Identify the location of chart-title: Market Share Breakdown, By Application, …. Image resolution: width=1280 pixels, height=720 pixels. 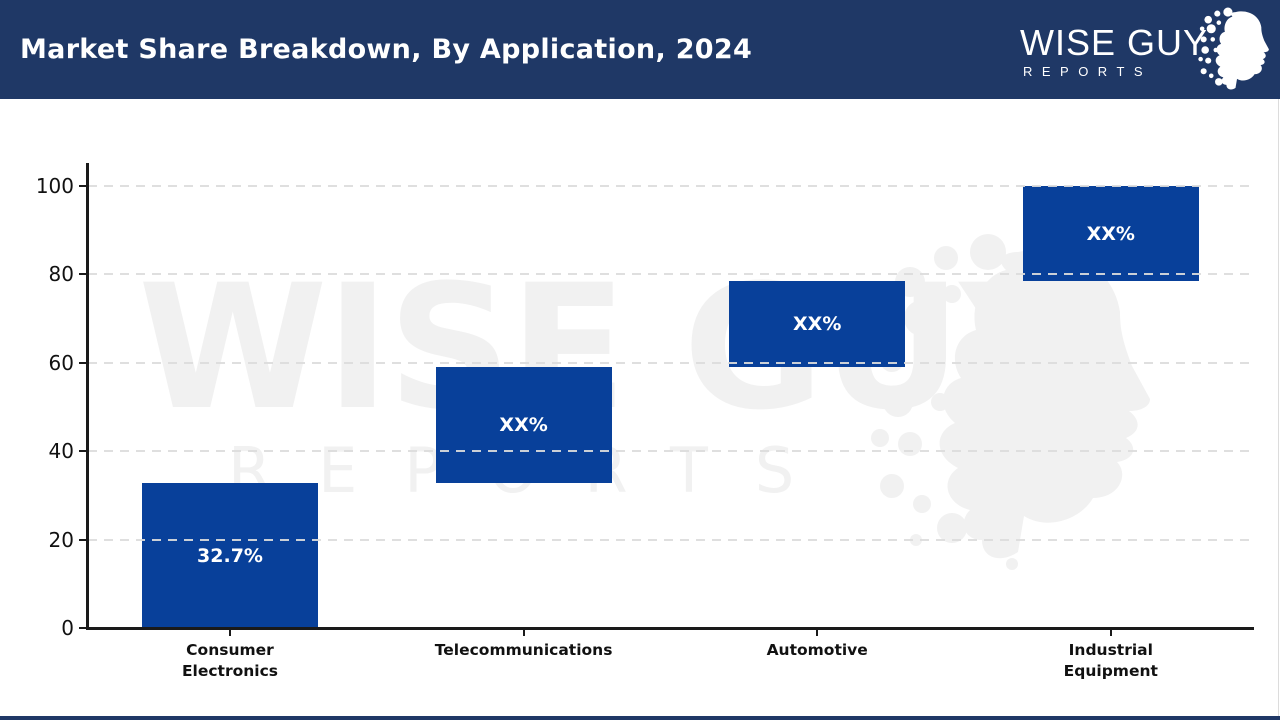
(386, 49).